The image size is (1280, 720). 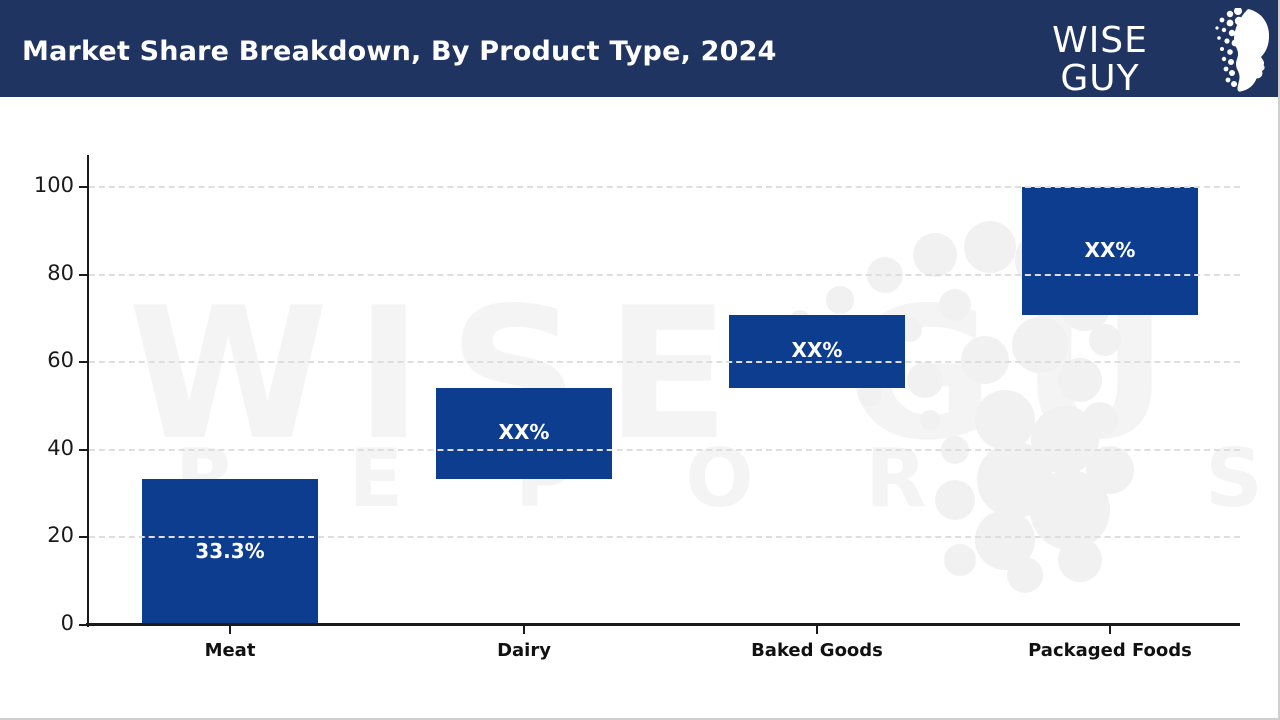 What do you see at coordinates (817, 650) in the screenshot?
I see `x-axis-label-baked-goods: Baked Goods` at bounding box center [817, 650].